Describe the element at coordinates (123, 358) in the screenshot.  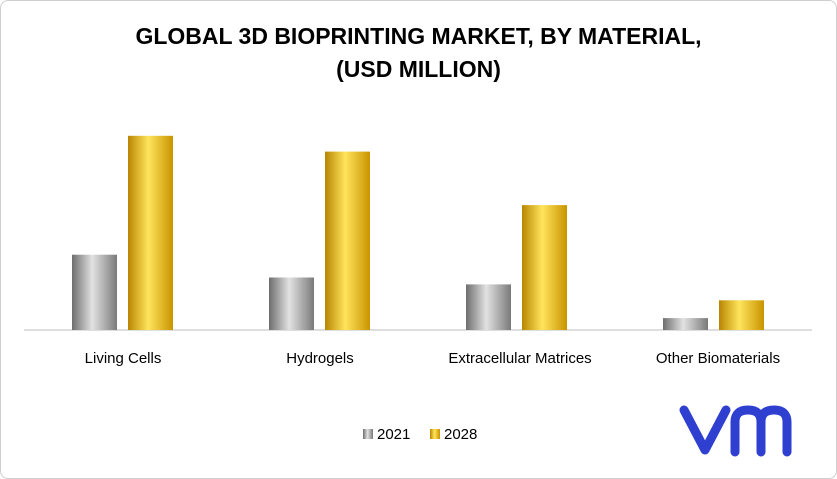
I see `category-label-living-cells: Living Cells` at that location.